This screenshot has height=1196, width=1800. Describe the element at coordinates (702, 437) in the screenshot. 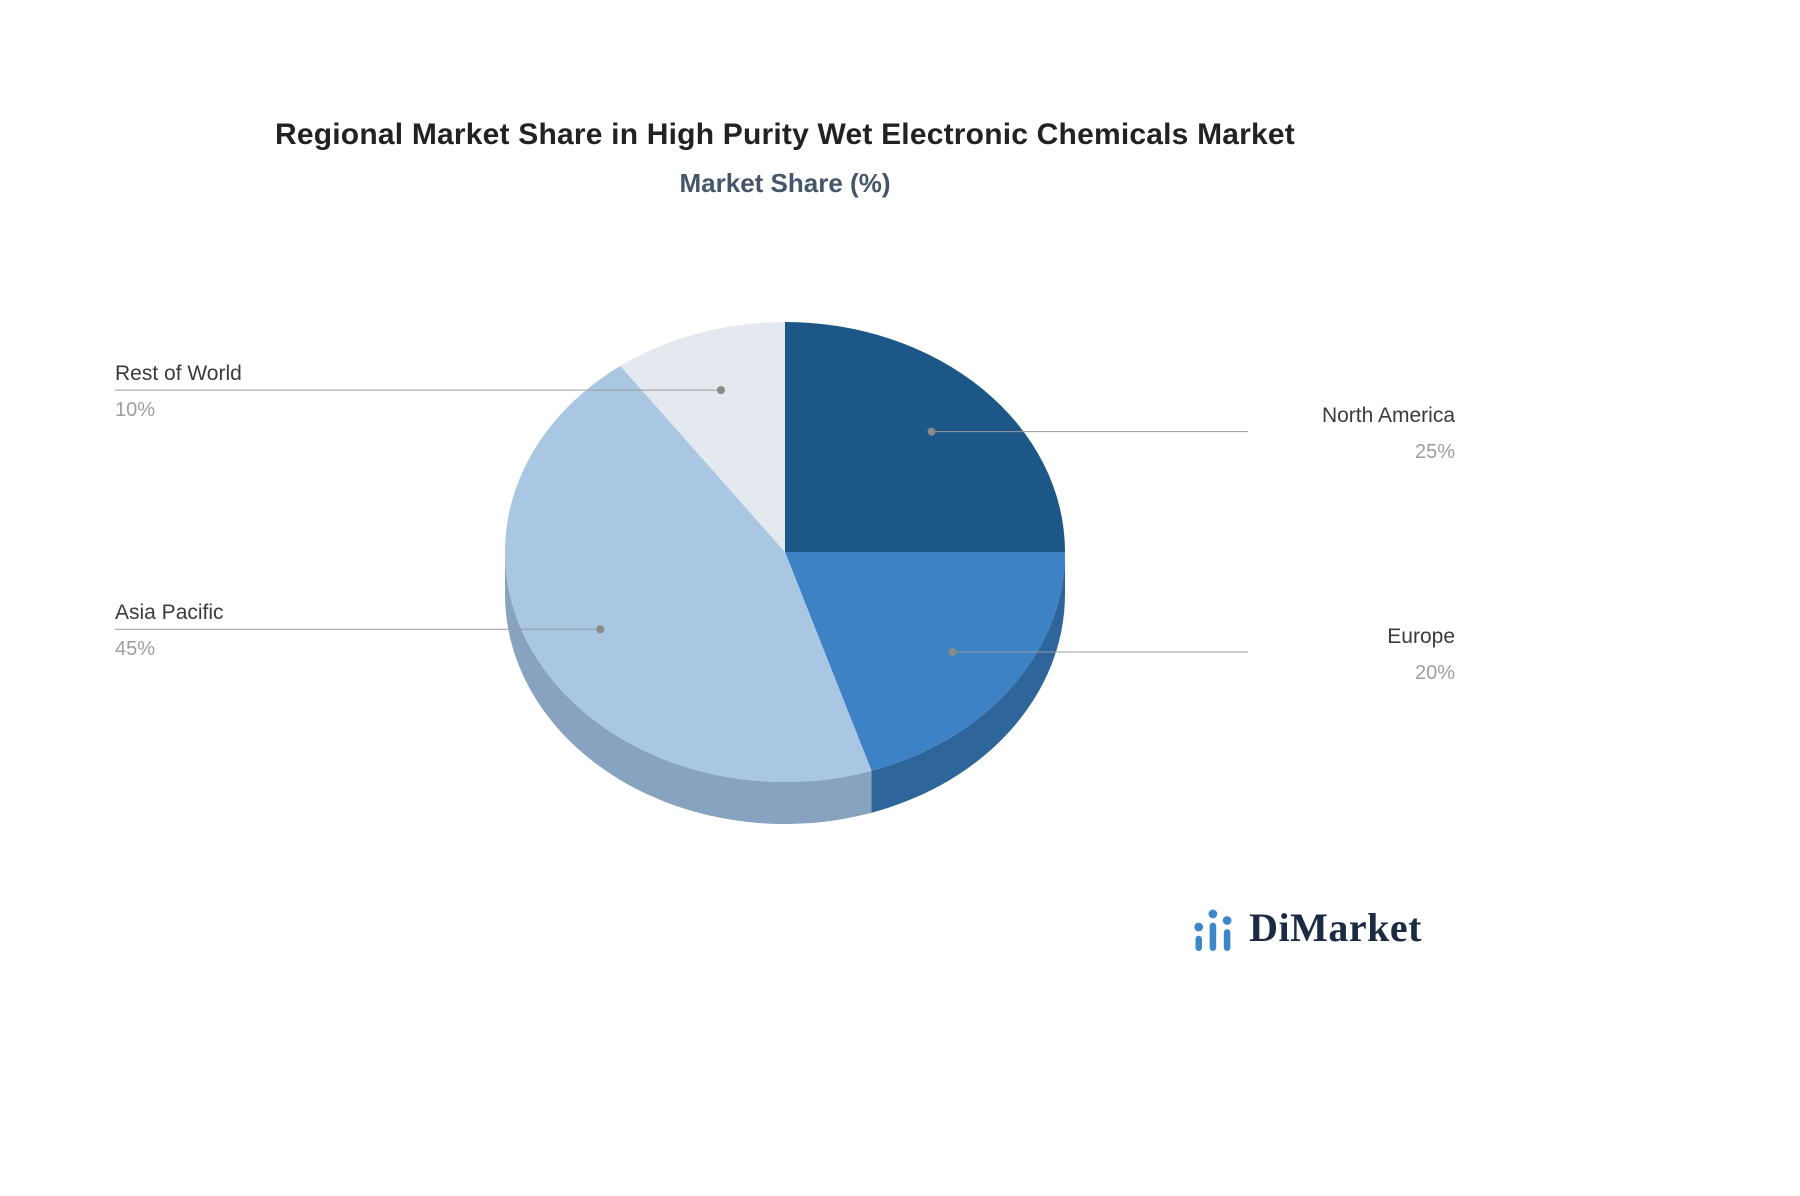

I see `pie-slice-rest-of-world` at that location.